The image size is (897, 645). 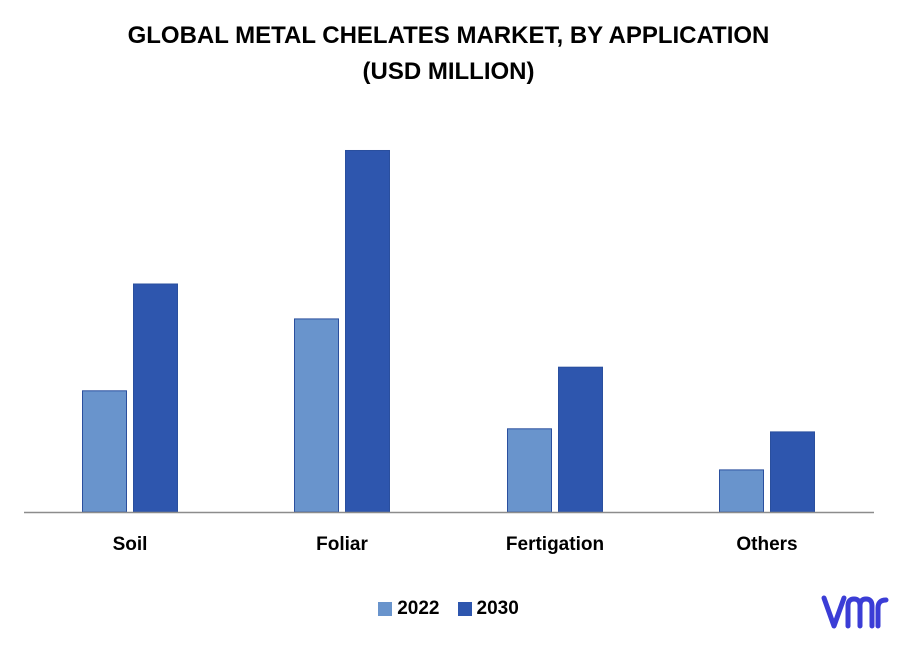 I want to click on legend-item-2022: 2022, so click(x=409, y=609).